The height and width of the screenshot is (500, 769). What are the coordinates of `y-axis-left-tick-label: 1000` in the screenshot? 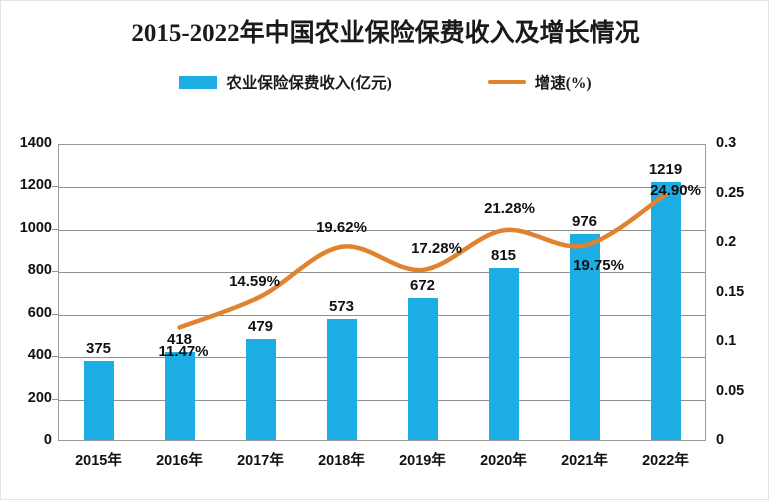 It's located at (35, 227).